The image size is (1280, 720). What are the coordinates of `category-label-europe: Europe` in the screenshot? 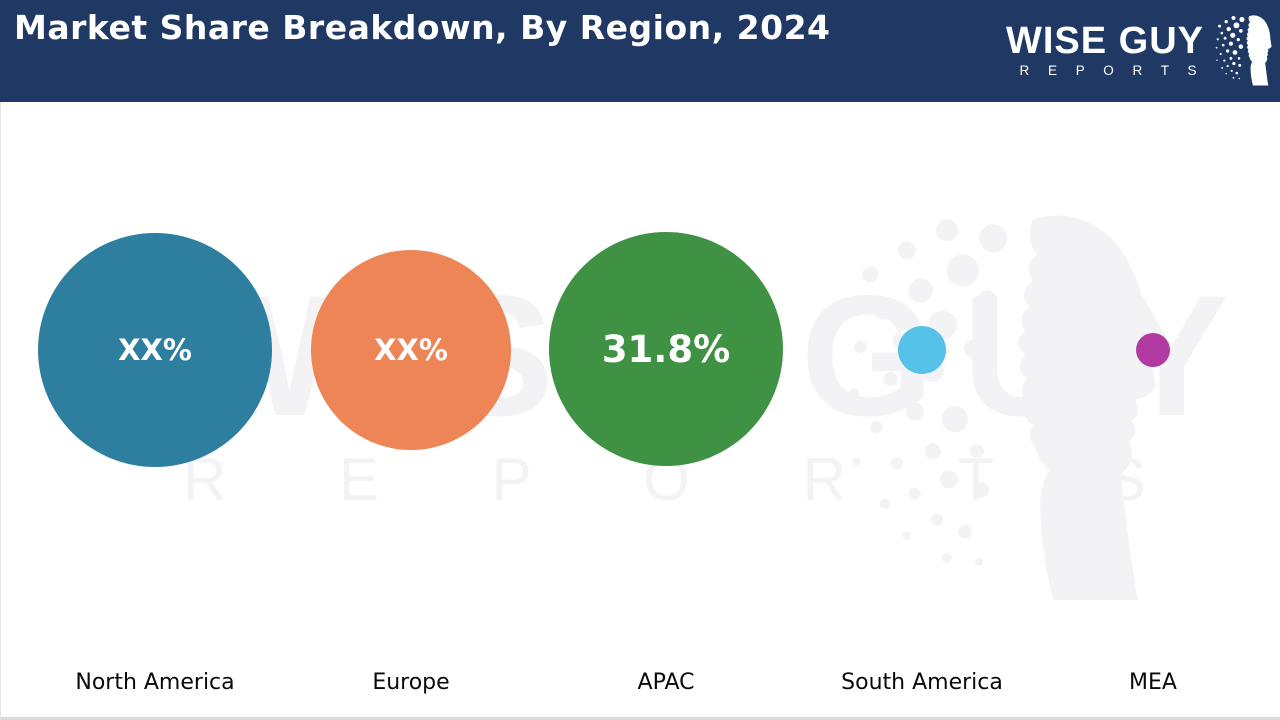 It's located at (411, 682).